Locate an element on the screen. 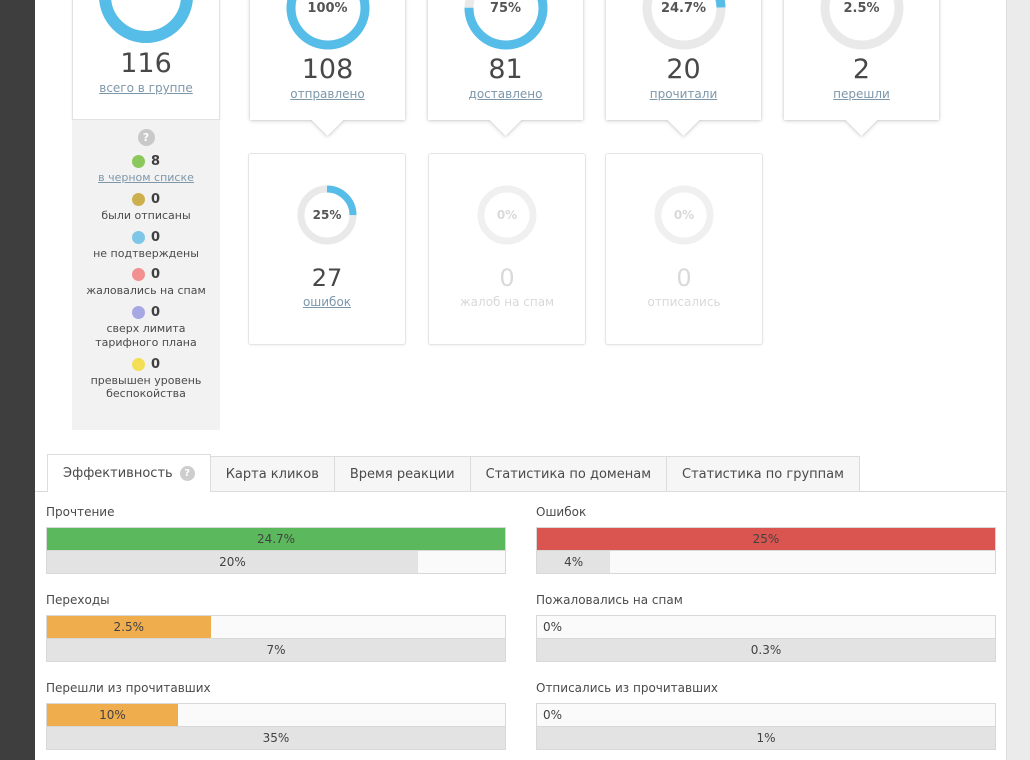 This screenshot has height=760, width=1030. legend-label: сверх лимита тарифного плана is located at coordinates (146, 335).